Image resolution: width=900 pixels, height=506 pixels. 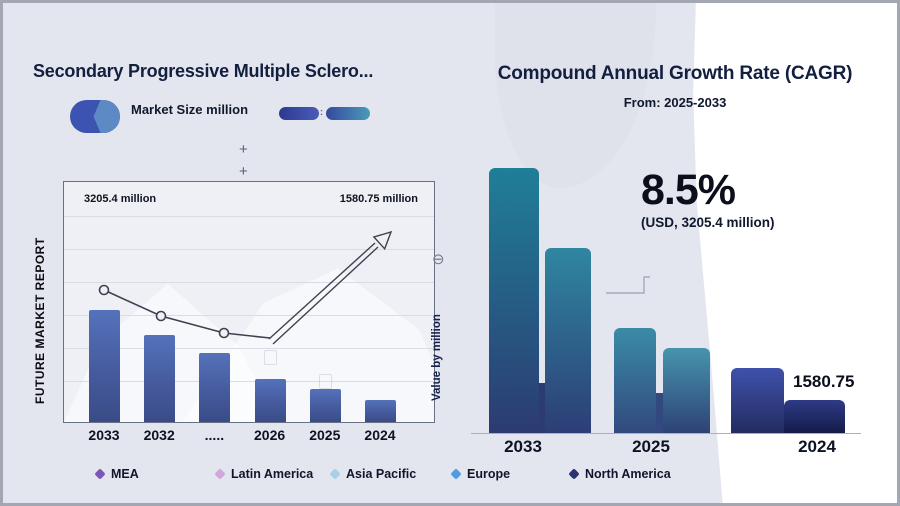 What do you see at coordinates (438, 259) in the screenshot?
I see `circle-minus-icon: ⊖` at bounding box center [438, 259].